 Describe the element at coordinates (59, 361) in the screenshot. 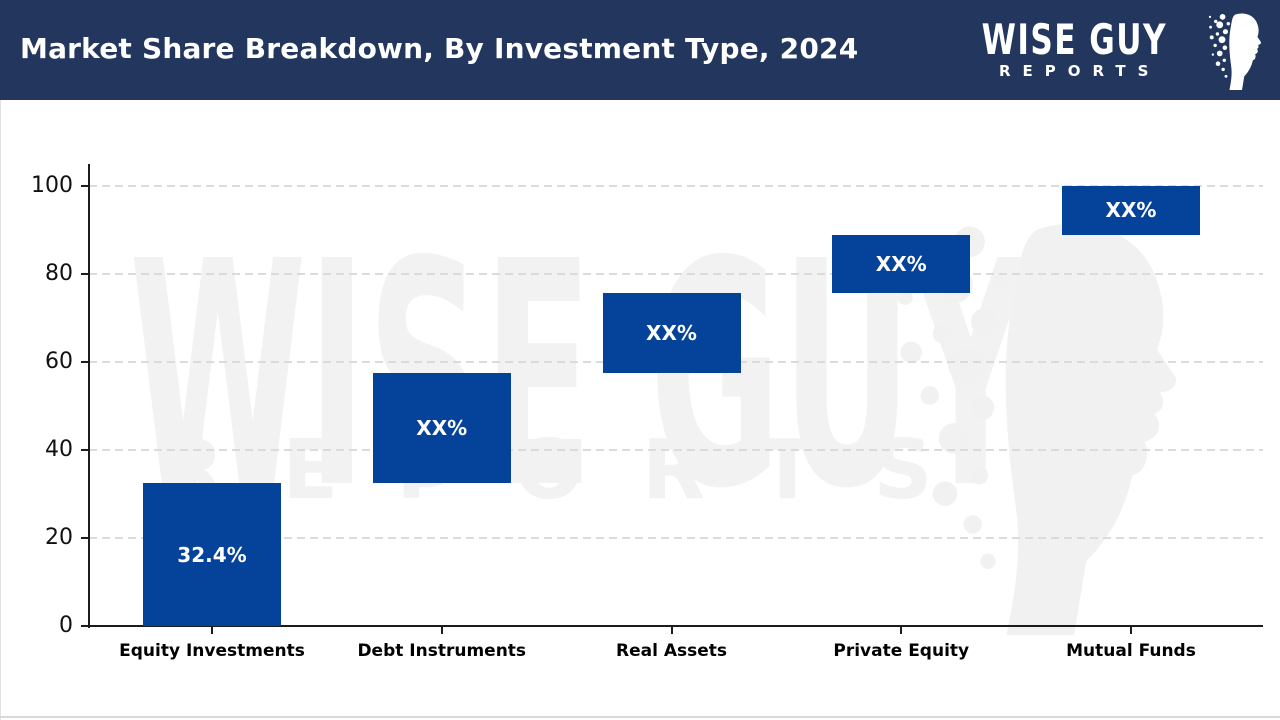

I see `y-tick-label-60: 60` at that location.